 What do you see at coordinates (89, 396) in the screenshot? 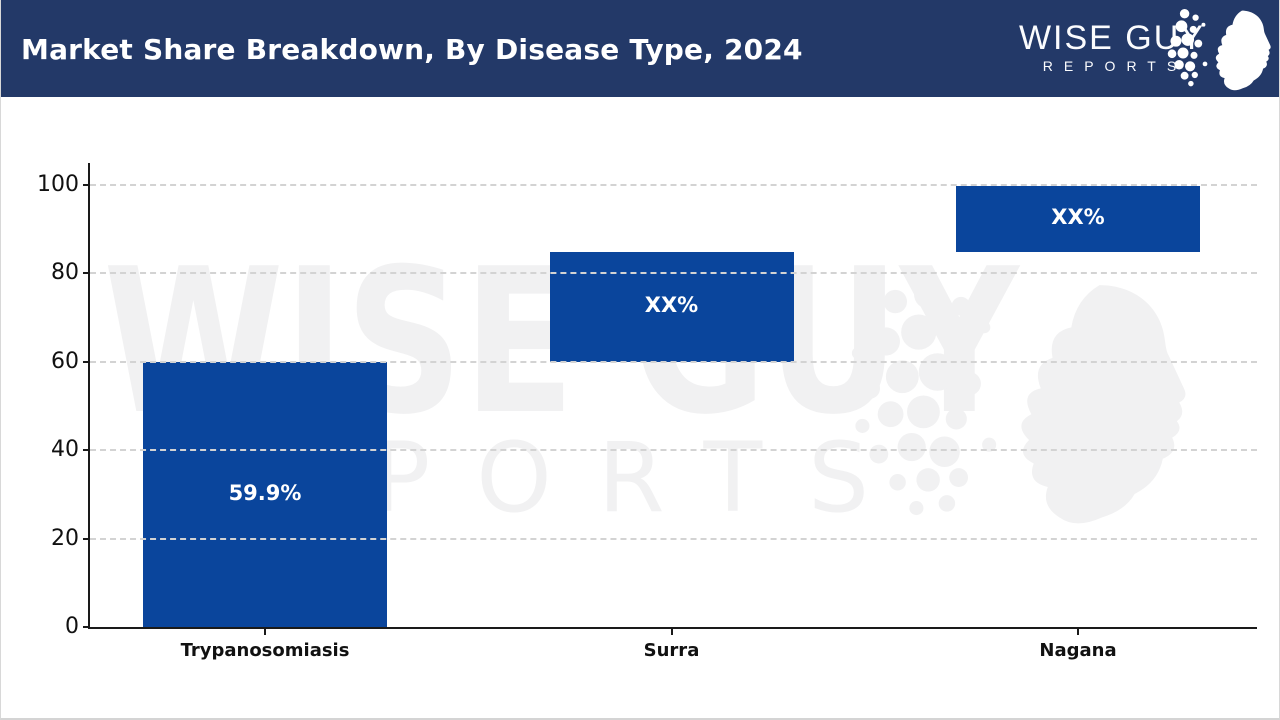
I see `y-axis-line` at bounding box center [89, 396].